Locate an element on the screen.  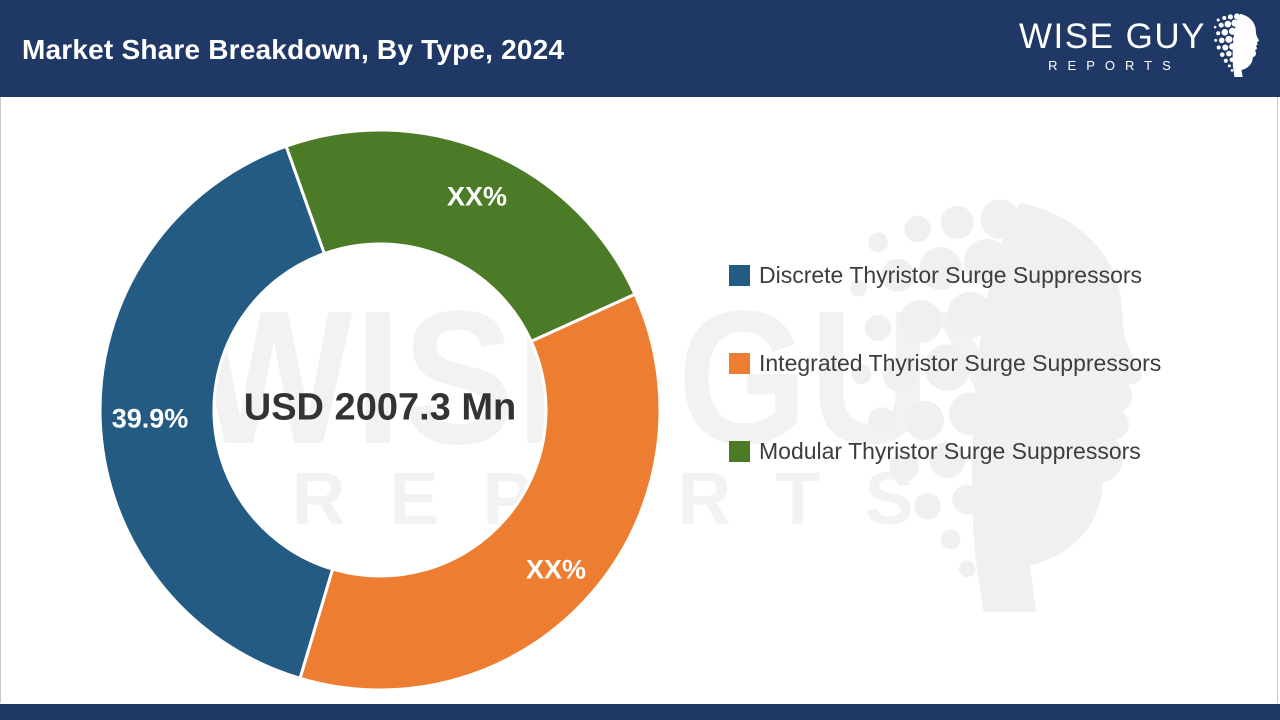
center-value-label: USD 2007.3 Mn is located at coordinates (380, 407).